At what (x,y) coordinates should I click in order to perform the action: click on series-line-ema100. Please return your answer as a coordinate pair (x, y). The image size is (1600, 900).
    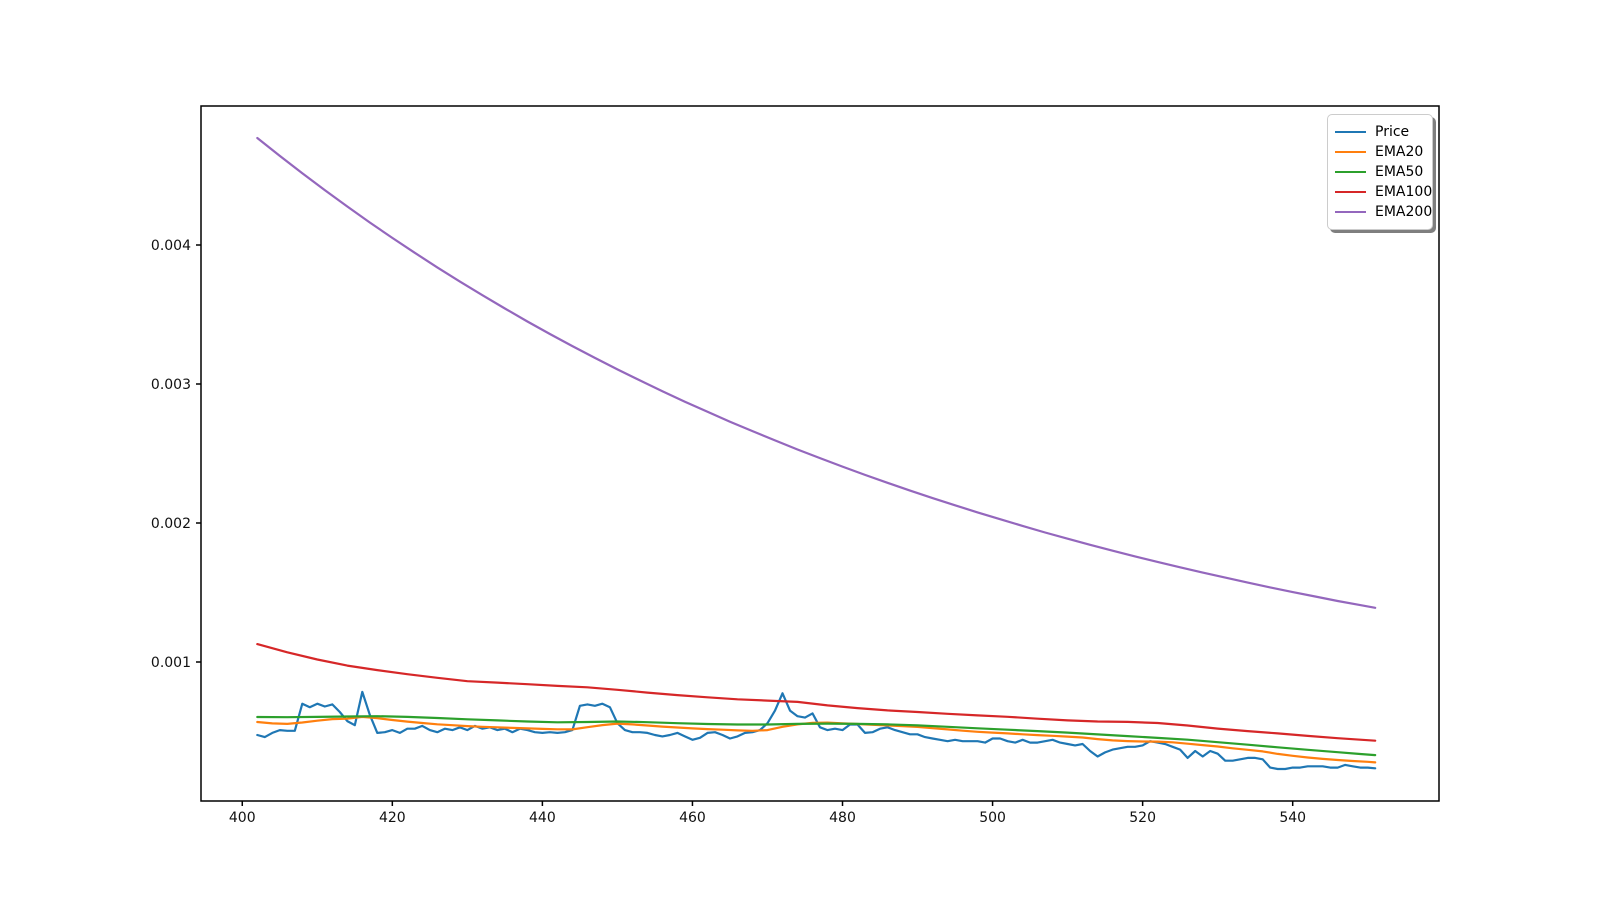
    Looking at the image, I should click on (816, 692).